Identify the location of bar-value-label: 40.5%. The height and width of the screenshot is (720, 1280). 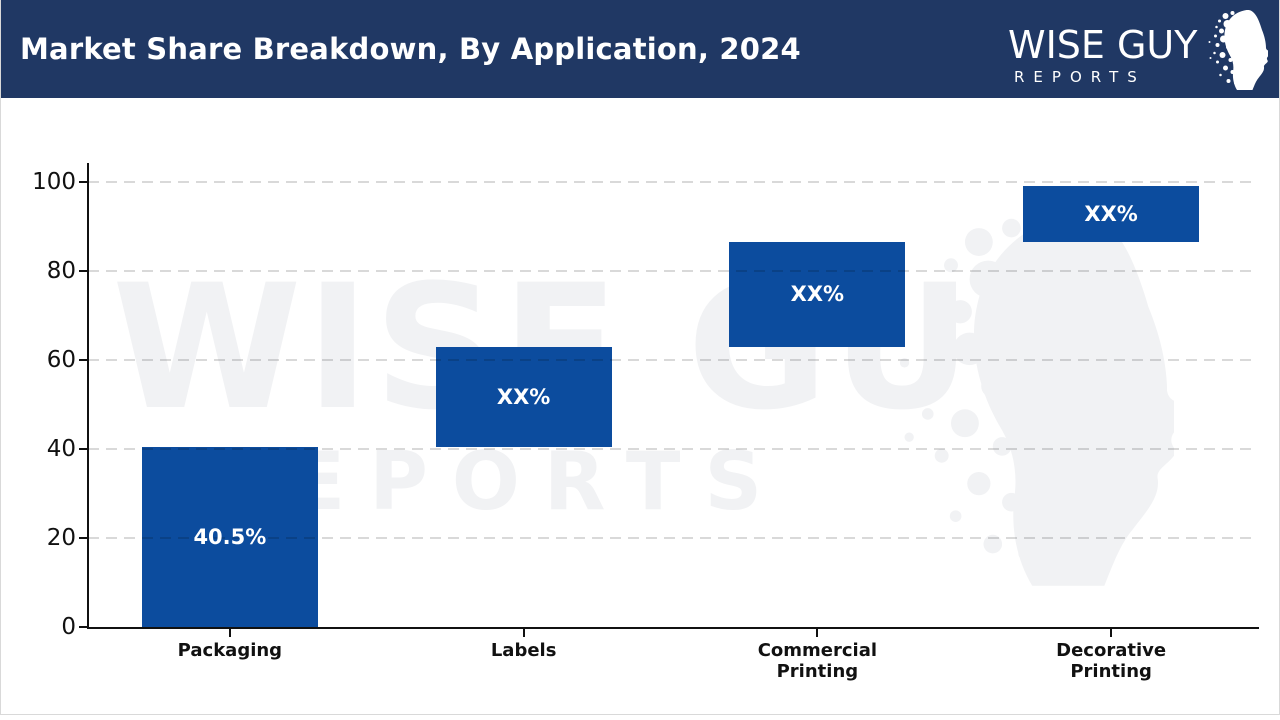
(230, 536).